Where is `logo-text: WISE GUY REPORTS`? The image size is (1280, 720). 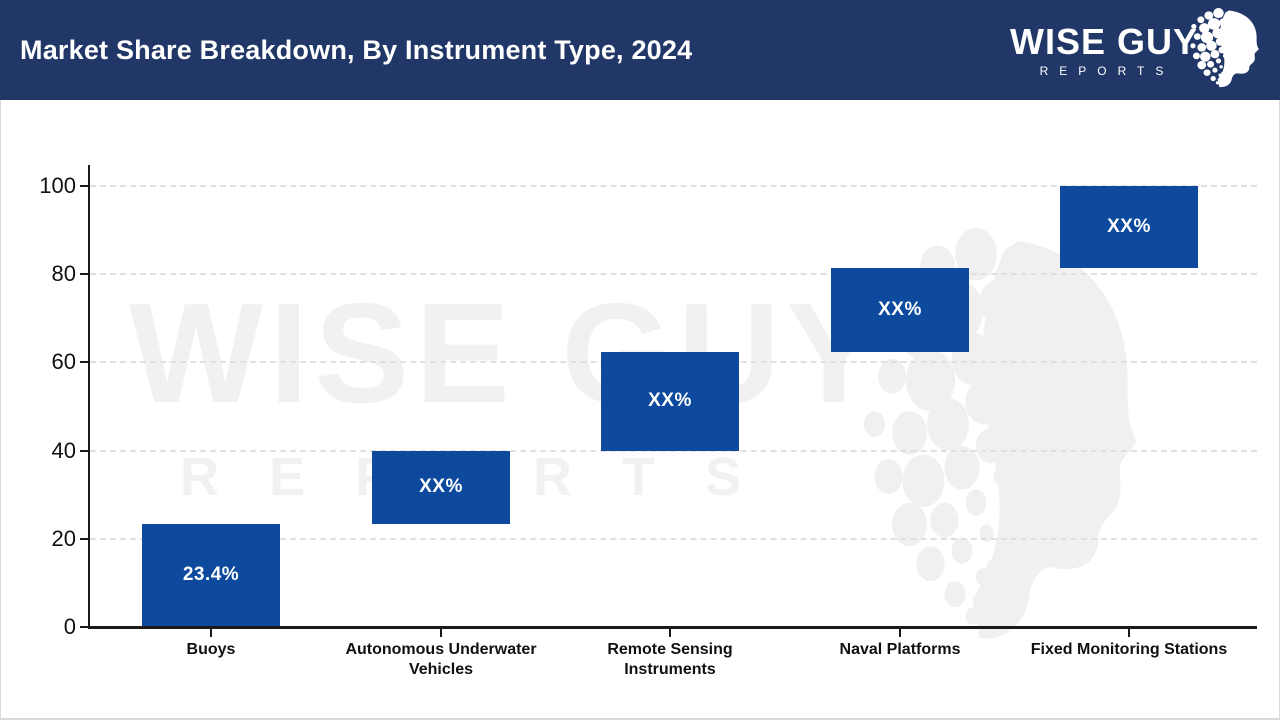 logo-text: WISE GUY REPORTS is located at coordinates (1103, 49).